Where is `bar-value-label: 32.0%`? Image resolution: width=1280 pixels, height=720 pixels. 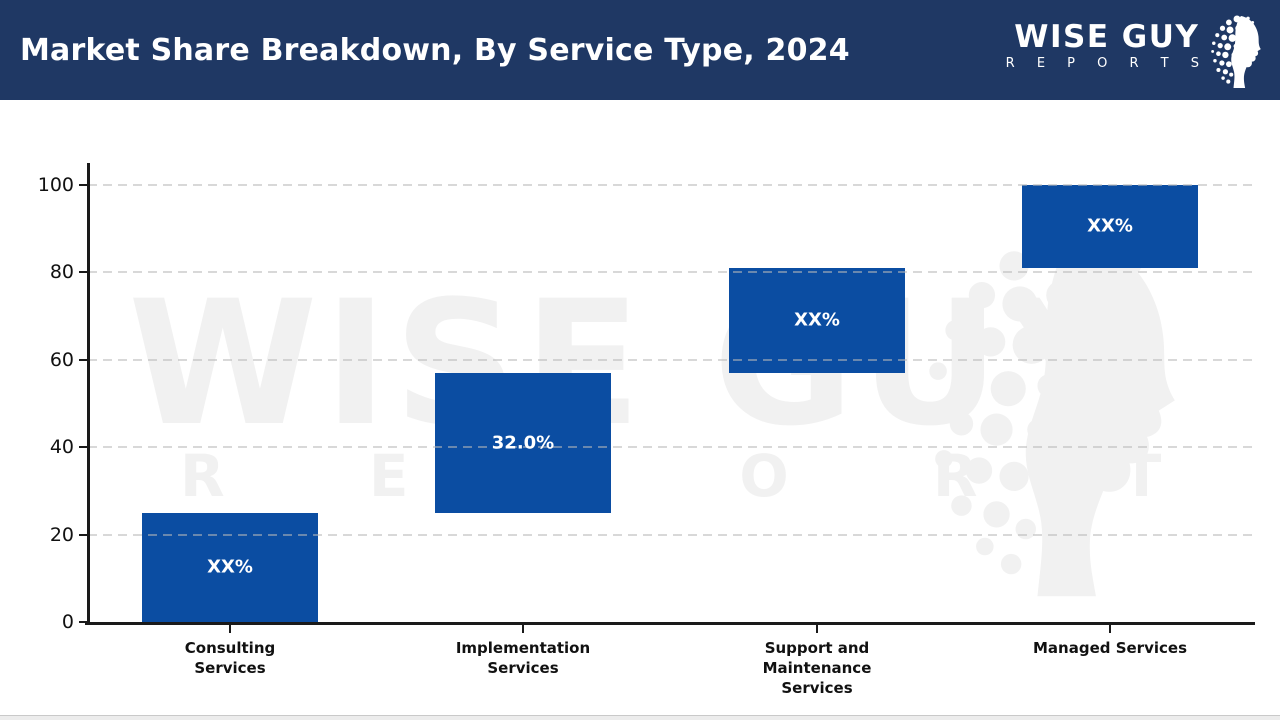
bar-value-label: 32.0% is located at coordinates (523, 443).